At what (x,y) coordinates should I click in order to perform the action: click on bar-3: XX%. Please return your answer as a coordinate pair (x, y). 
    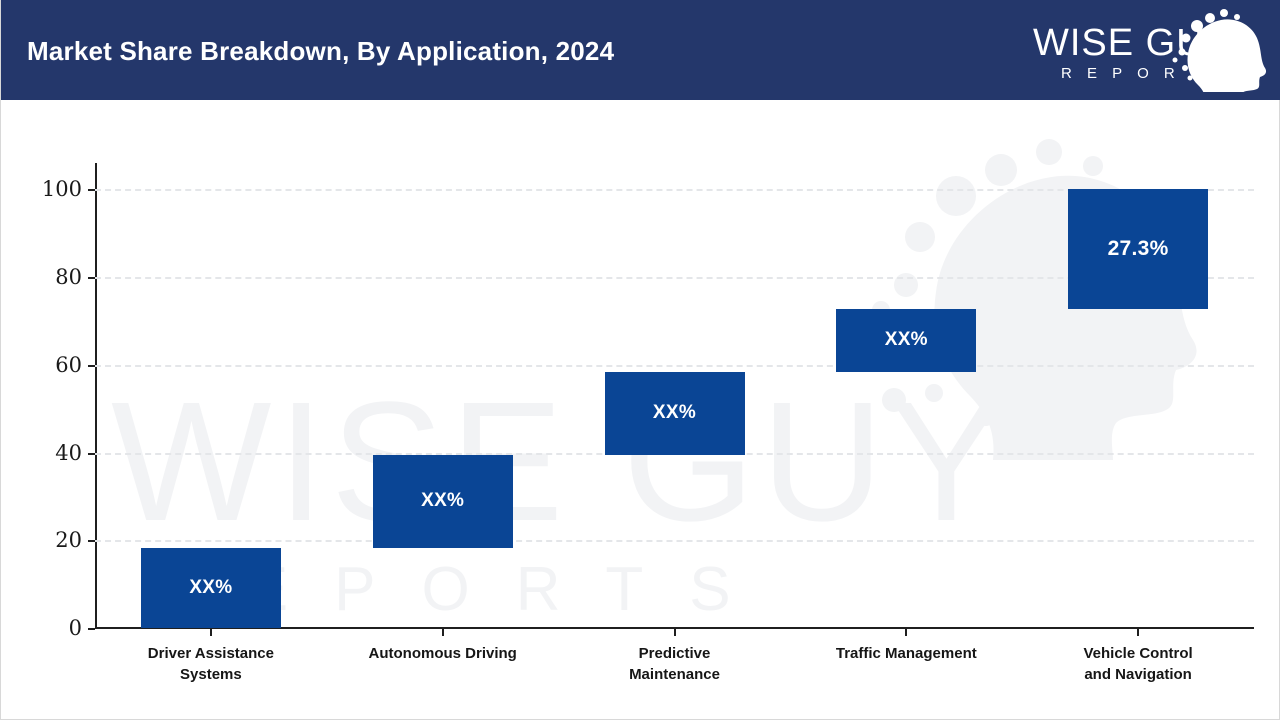
    Looking at the image, I should click on (674, 413).